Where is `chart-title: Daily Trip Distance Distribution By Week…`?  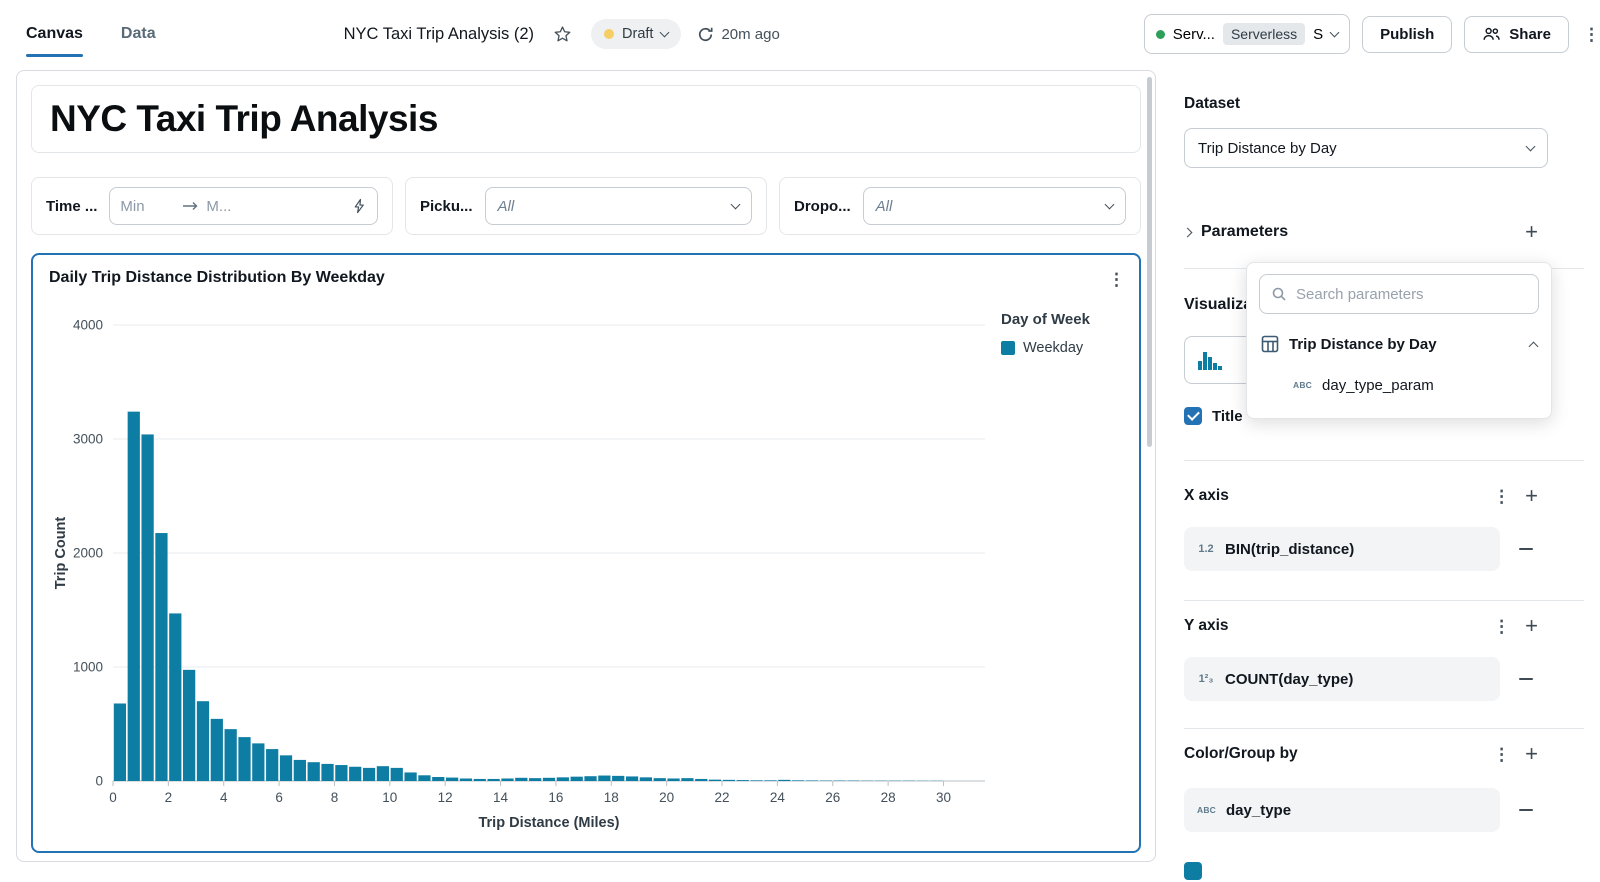
chart-title: Daily Trip Distance Distribution By Week… is located at coordinates (217, 277).